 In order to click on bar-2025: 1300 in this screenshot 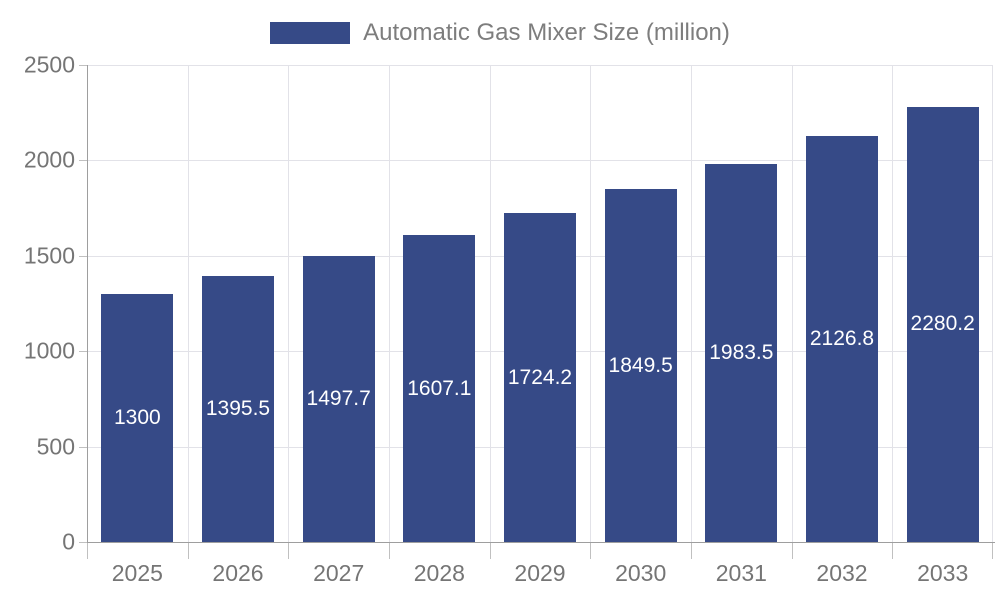, I will do `click(137, 417)`.